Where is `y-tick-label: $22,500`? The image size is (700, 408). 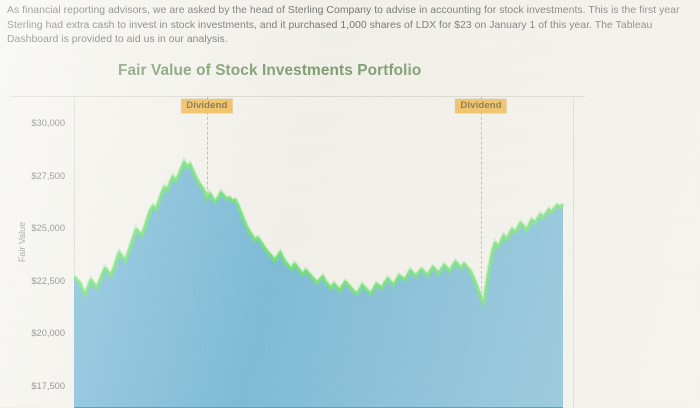
y-tick-label: $22,500 is located at coordinates (48, 280).